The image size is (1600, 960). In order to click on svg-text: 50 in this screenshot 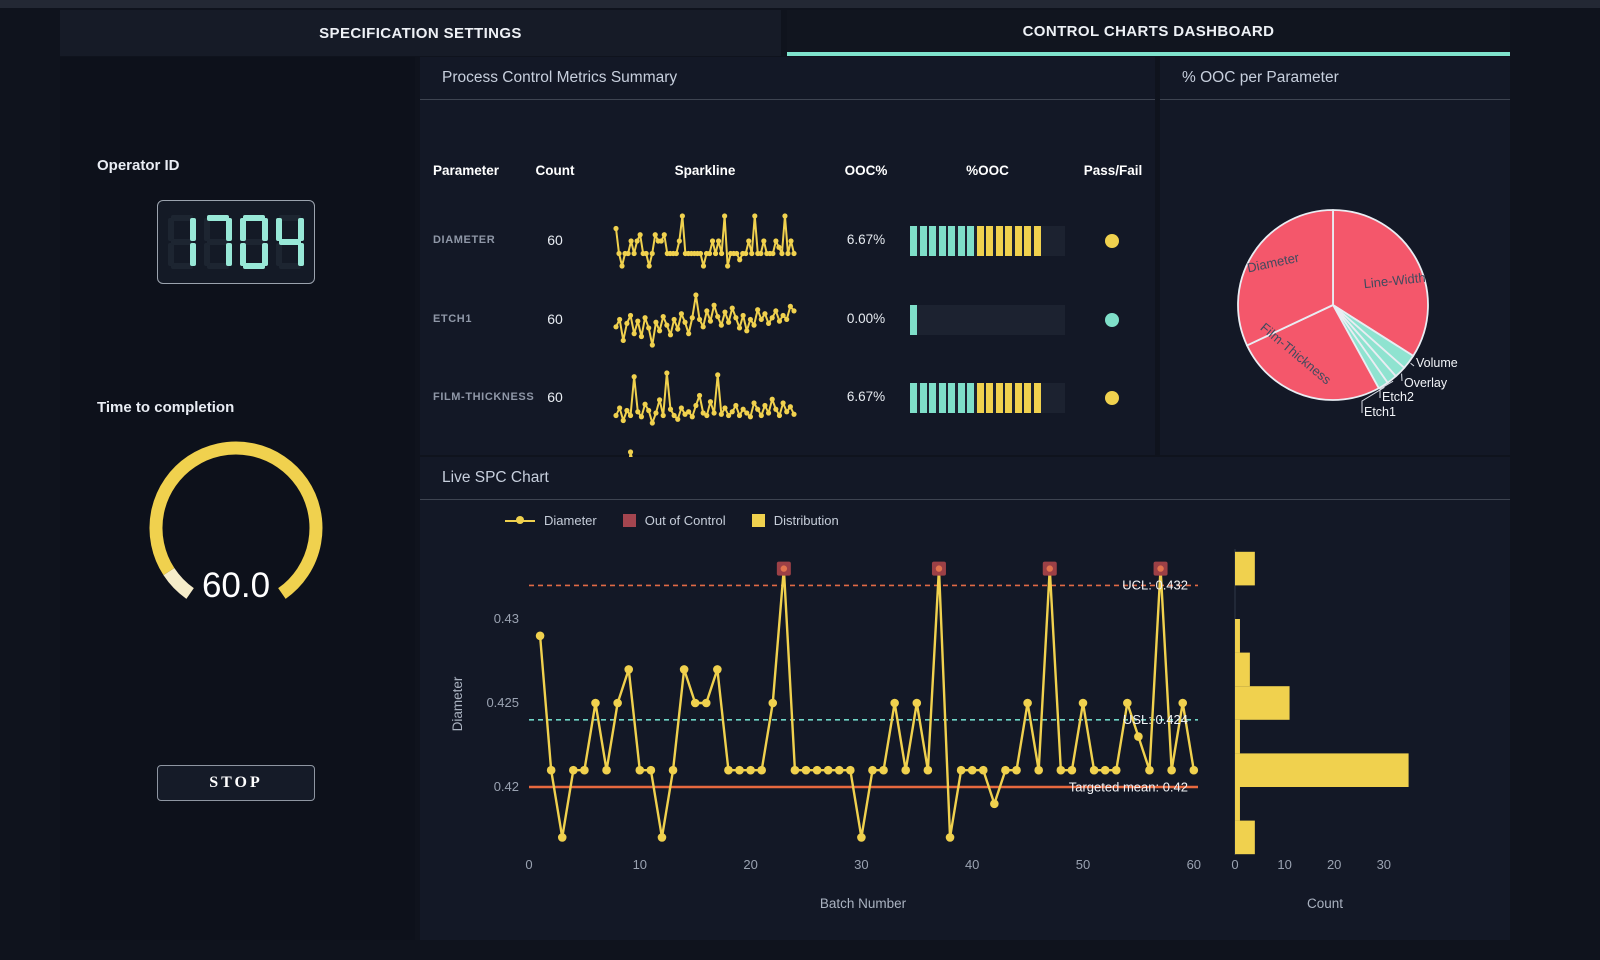, I will do `click(1083, 864)`.